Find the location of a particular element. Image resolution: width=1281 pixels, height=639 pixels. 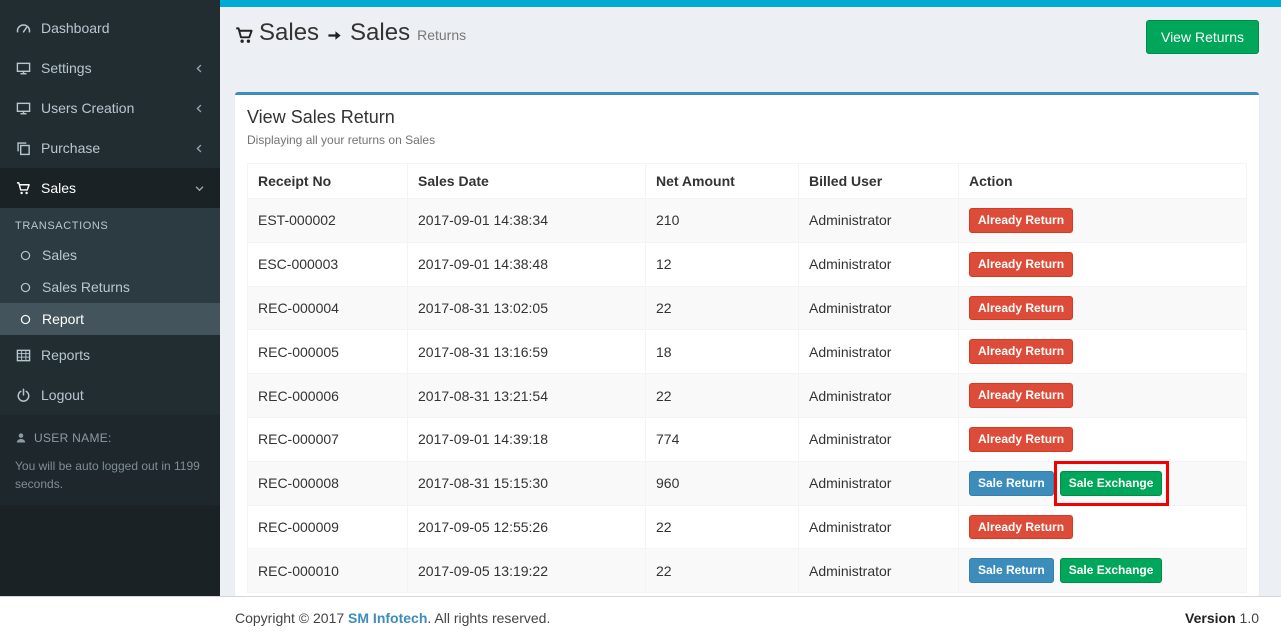

sidebar-item-users-creation: Users Creation is located at coordinates (110, 108).